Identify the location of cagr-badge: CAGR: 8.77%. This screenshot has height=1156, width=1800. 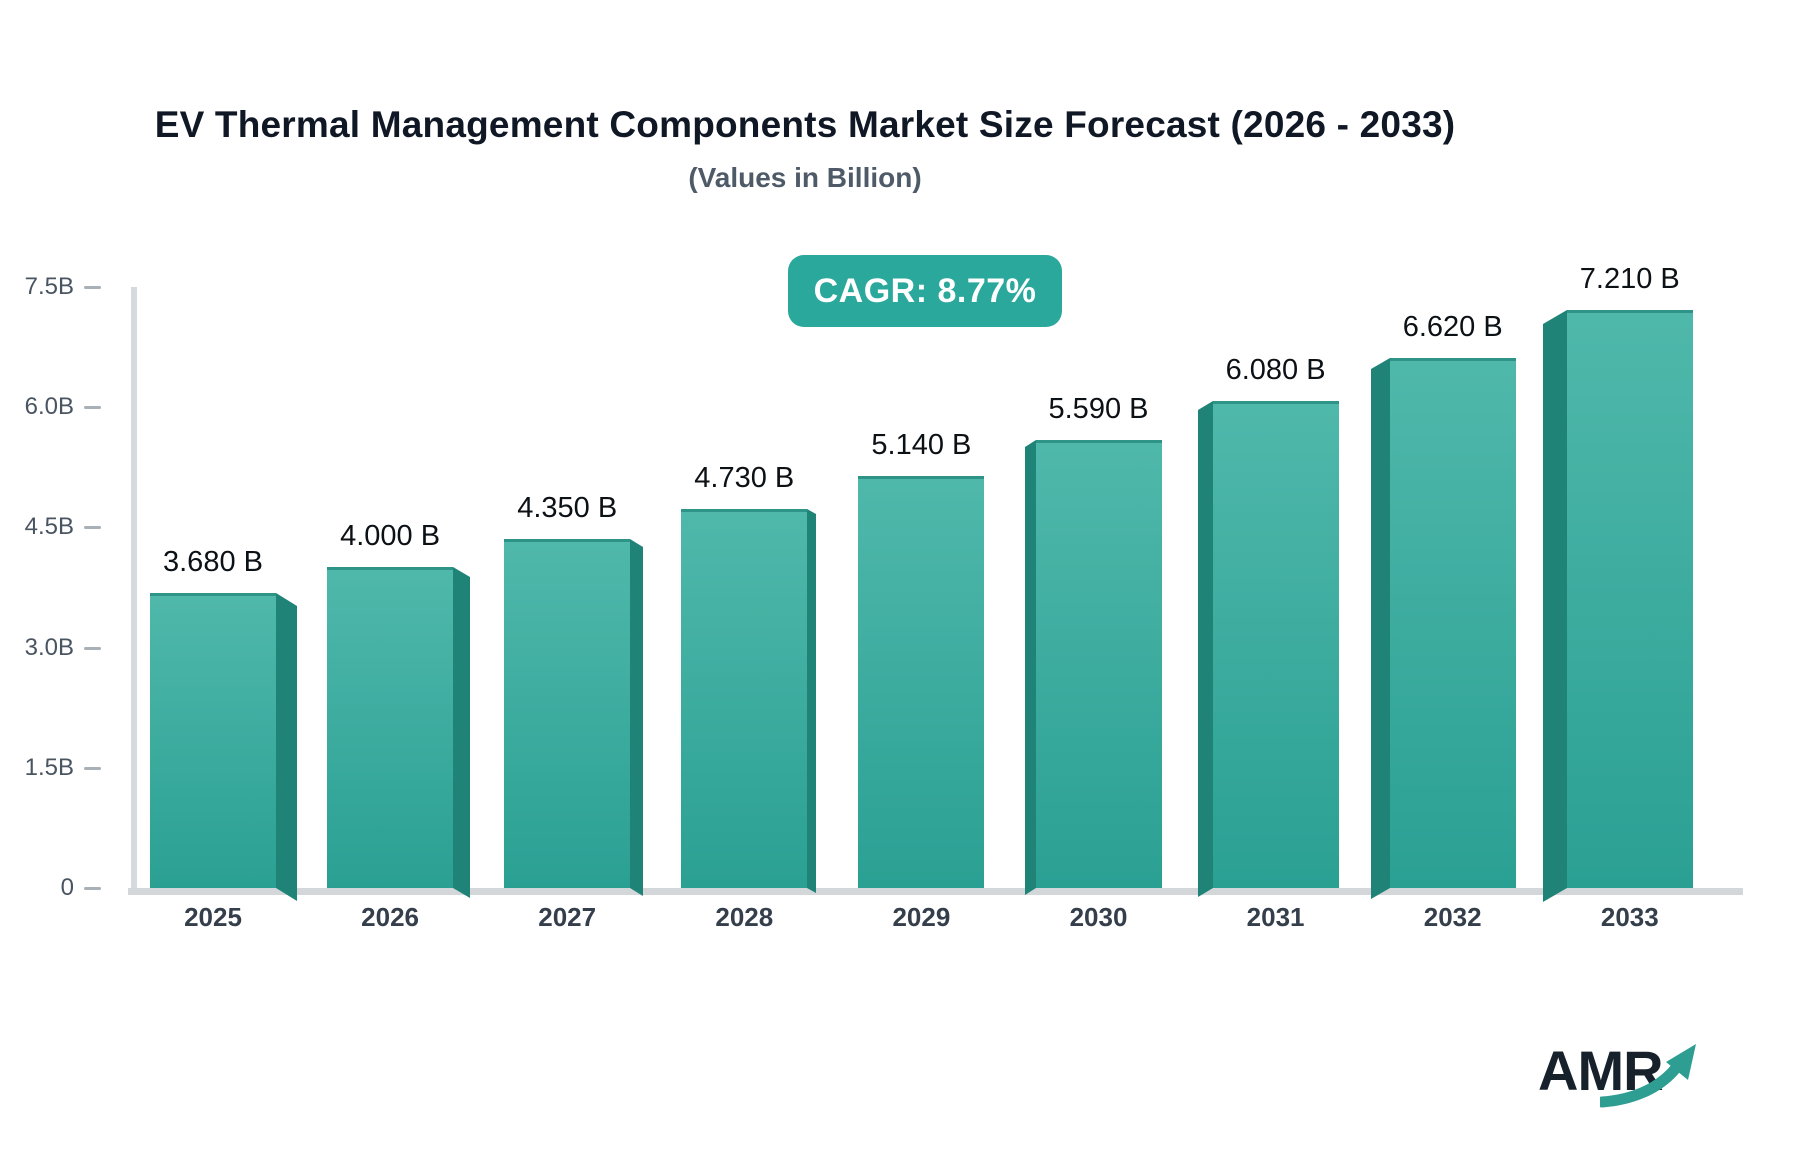
(925, 291).